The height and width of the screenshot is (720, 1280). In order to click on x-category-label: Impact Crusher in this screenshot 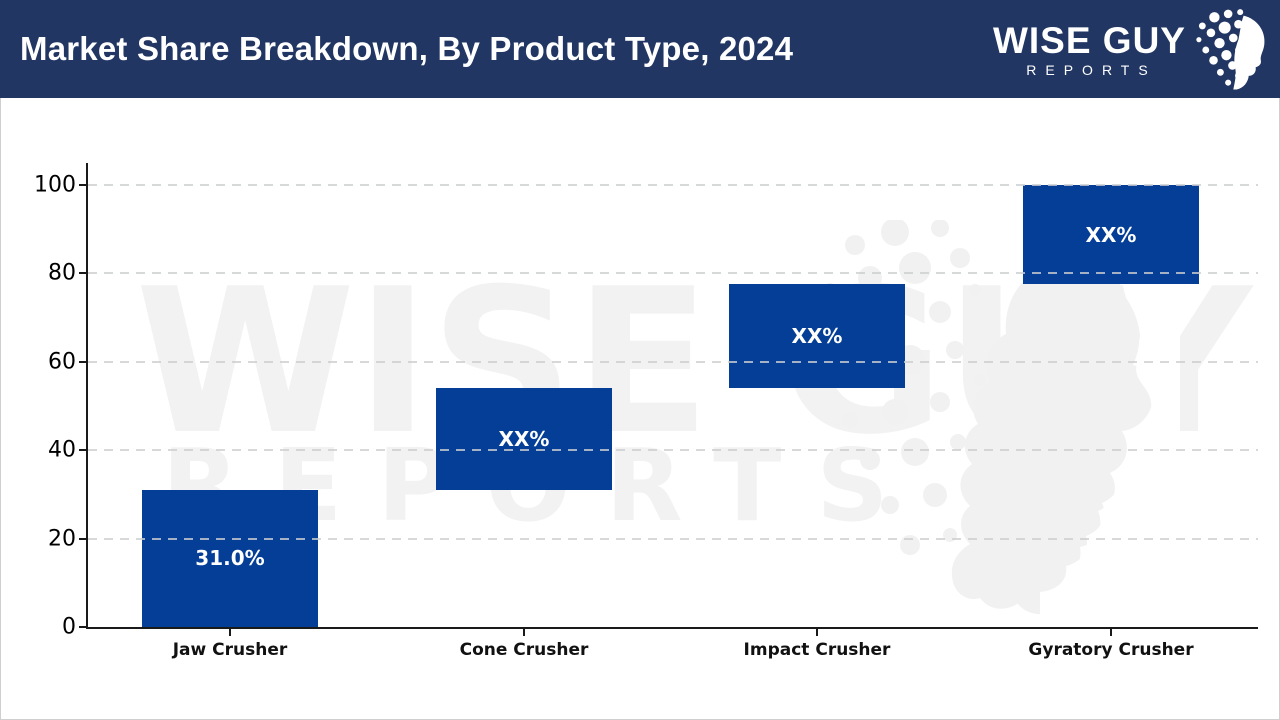, I will do `click(817, 650)`.